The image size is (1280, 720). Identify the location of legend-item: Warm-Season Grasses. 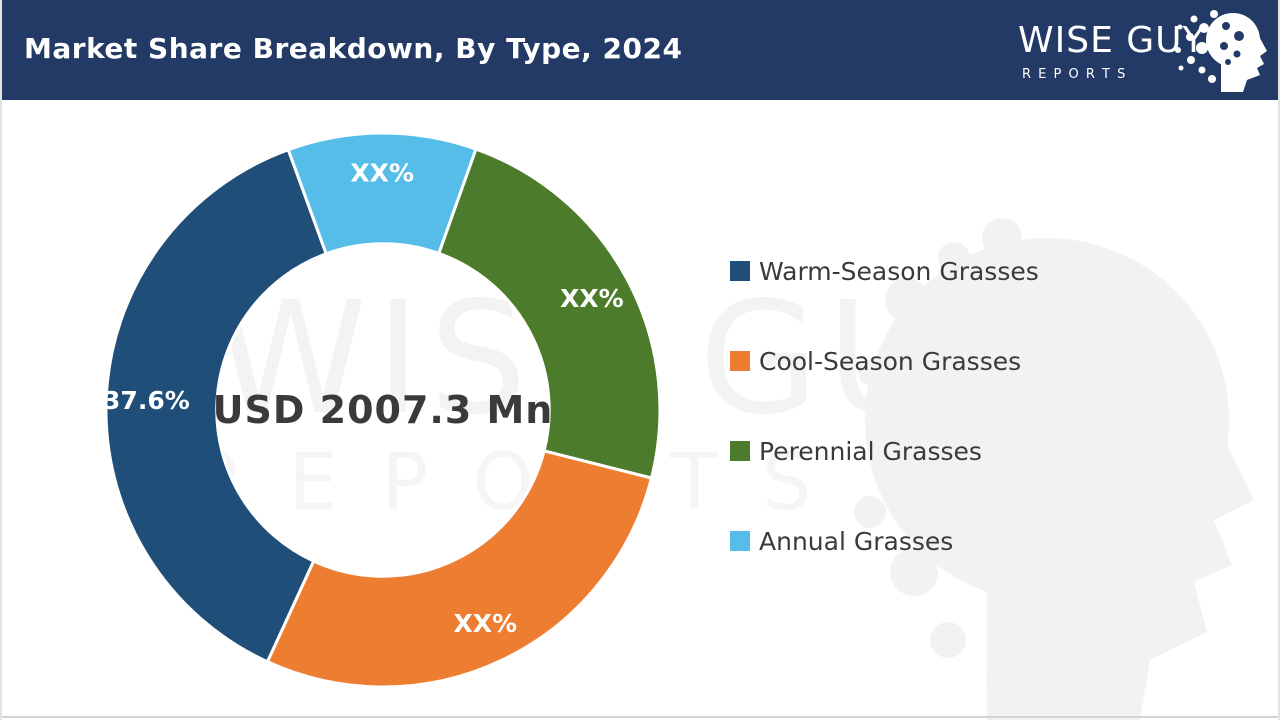
(884, 271).